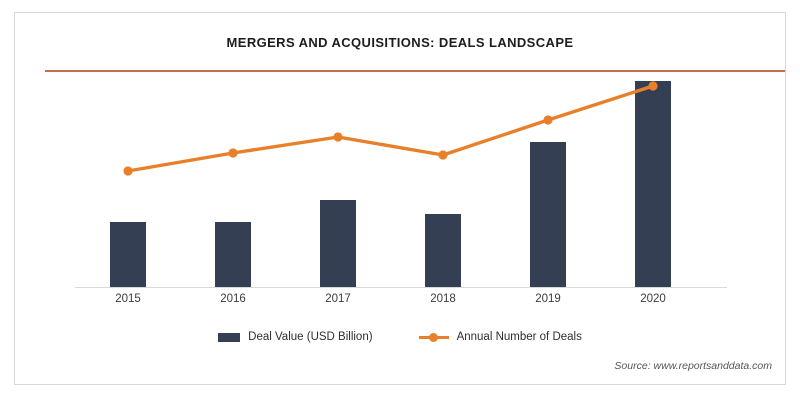 This screenshot has width=800, height=400. Describe the element at coordinates (548, 299) in the screenshot. I see `x-tick-label-2019: 2019` at that location.